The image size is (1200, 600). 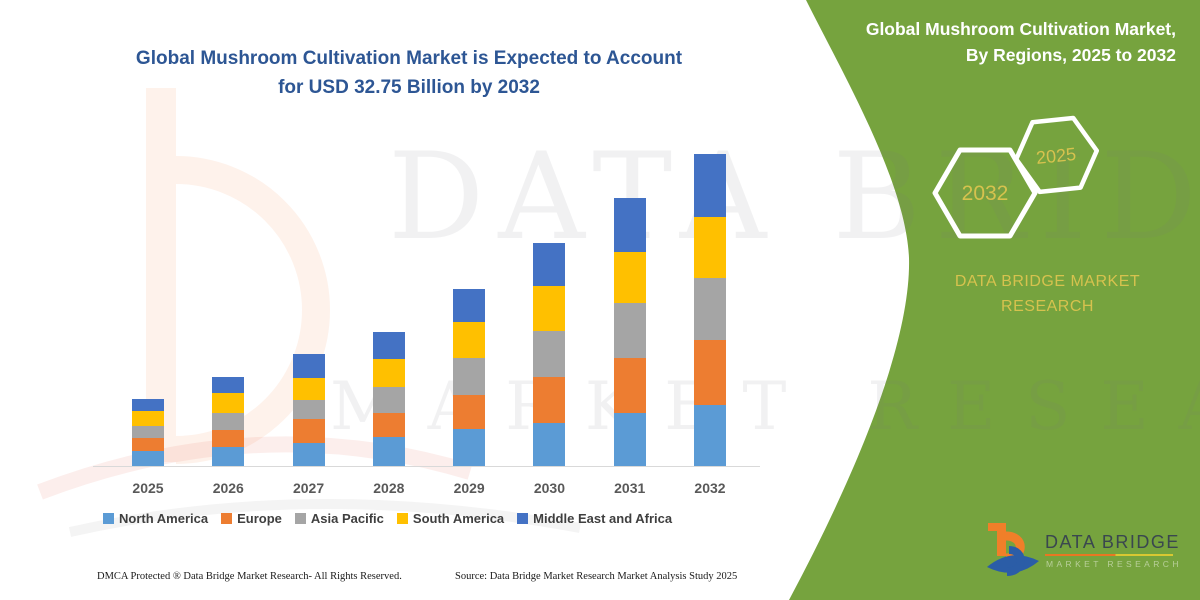 What do you see at coordinates (458, 518) in the screenshot?
I see `legend-label-south-america: South America` at bounding box center [458, 518].